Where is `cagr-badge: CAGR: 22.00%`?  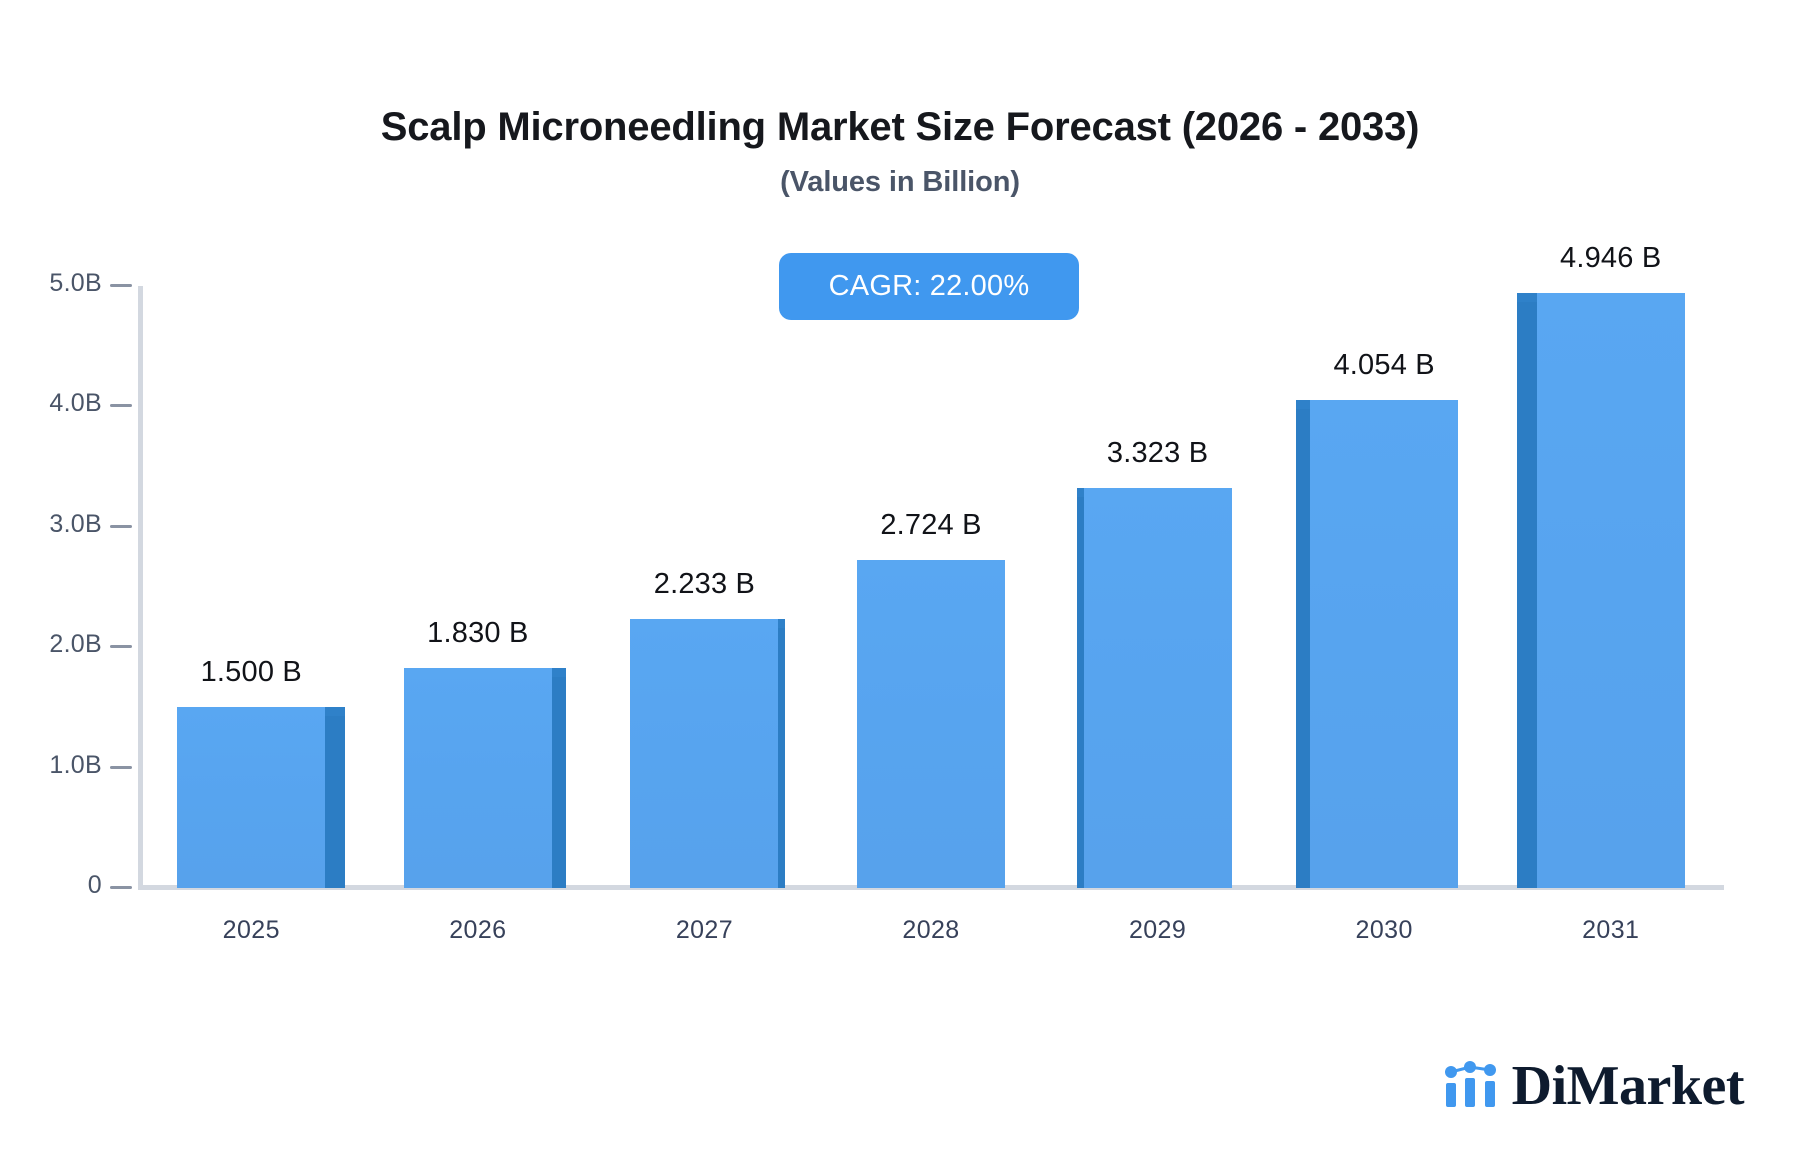
cagr-badge: CAGR: 22.00% is located at coordinates (929, 286).